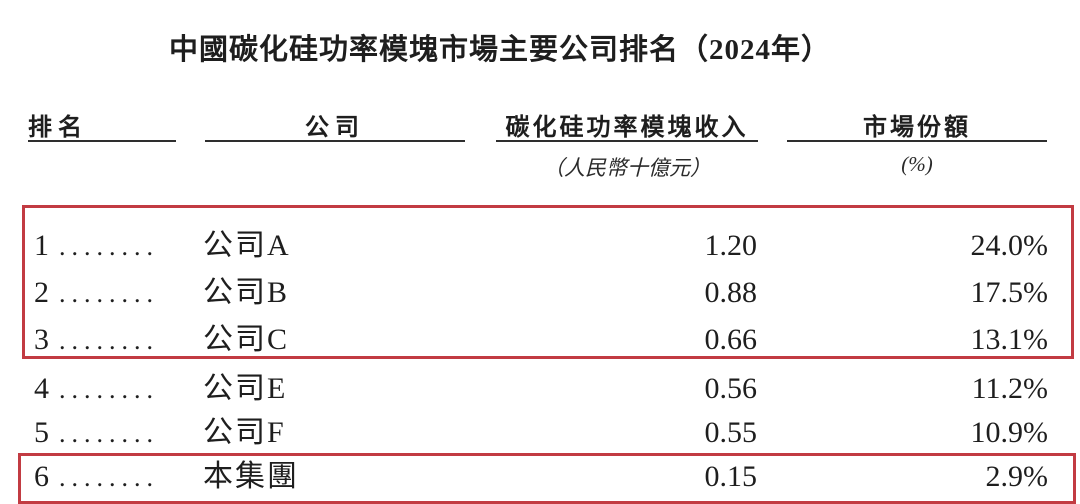 Image resolution: width=1080 pixels, height=504 pixels. What do you see at coordinates (41, 339) in the screenshot?
I see `rank-number: 3` at bounding box center [41, 339].